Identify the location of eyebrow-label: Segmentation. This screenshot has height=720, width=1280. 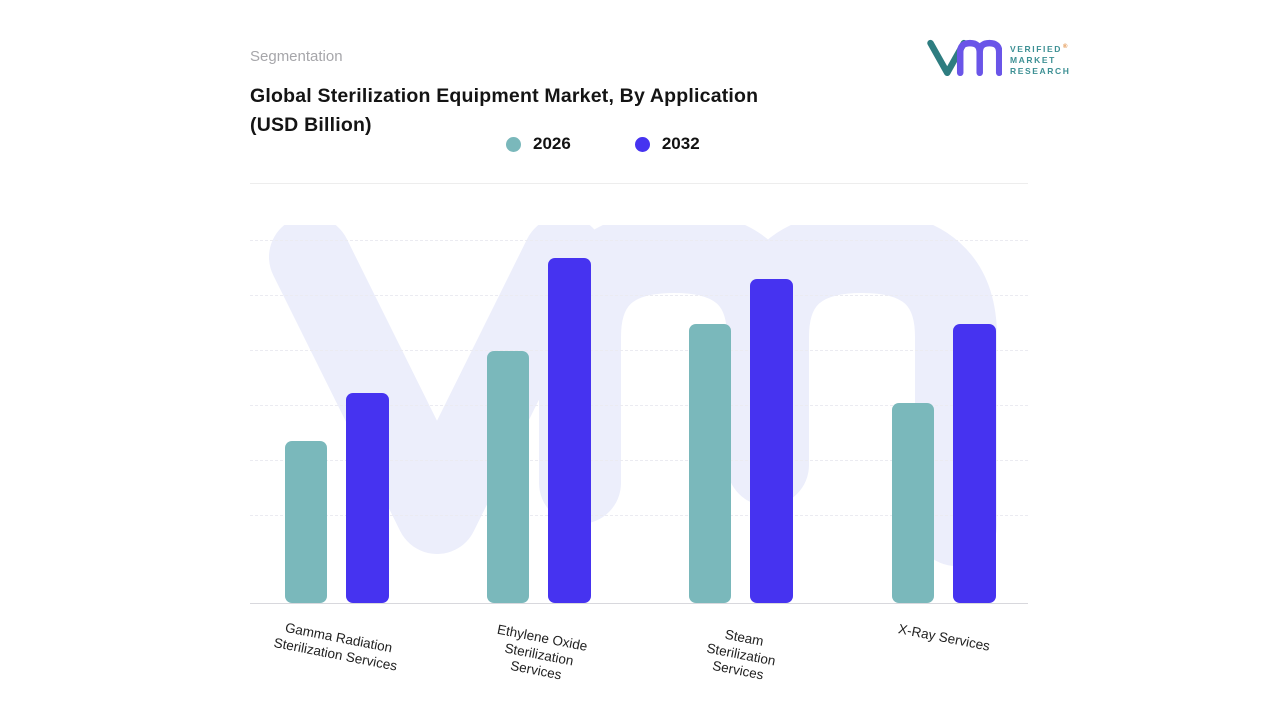
(296, 56).